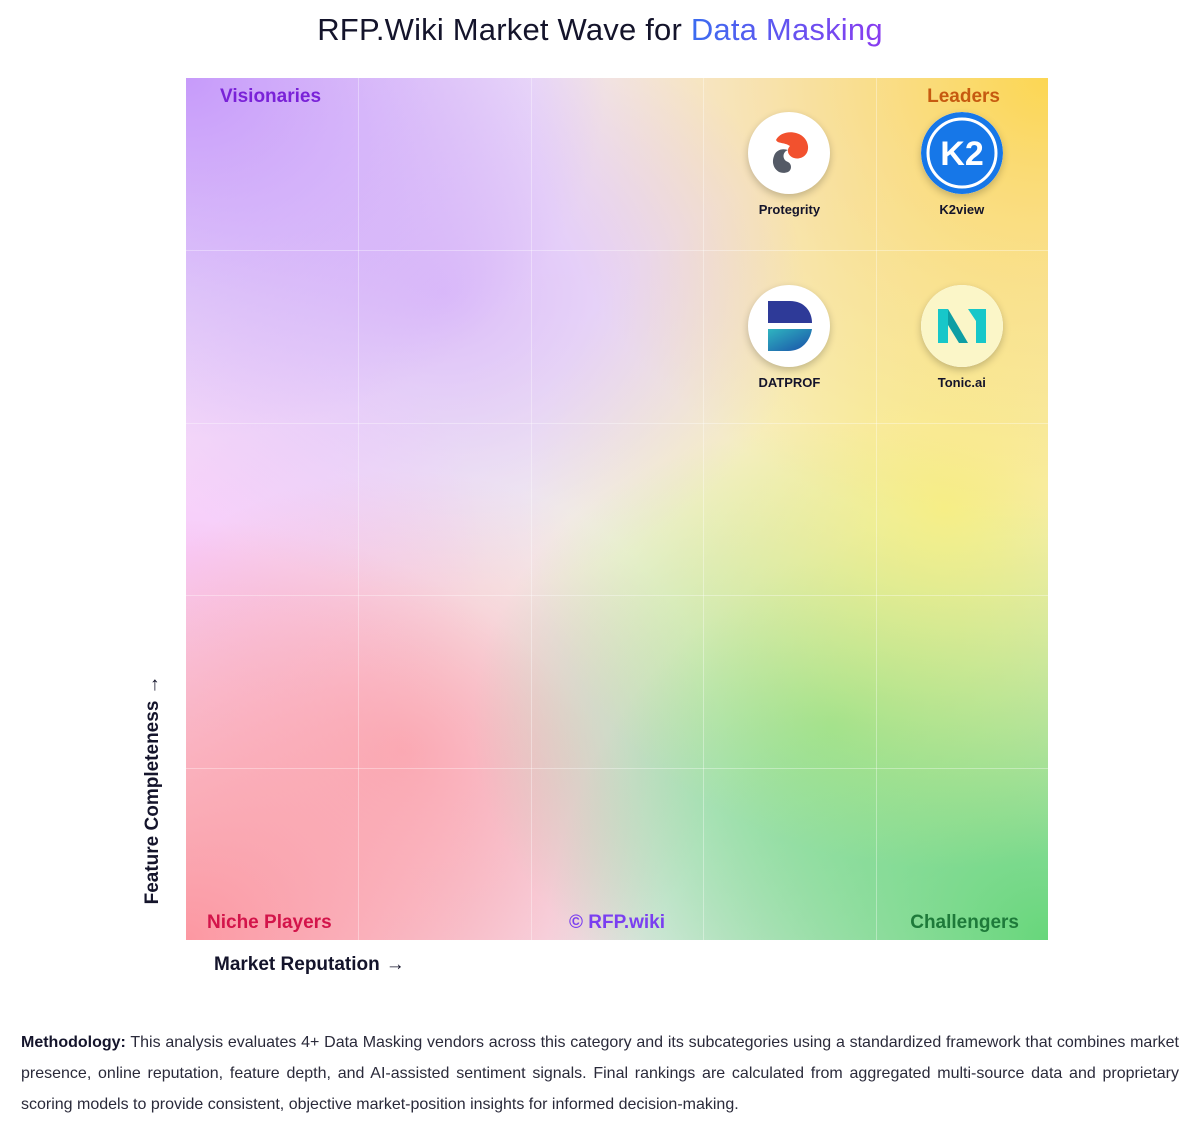 The height and width of the screenshot is (1134, 1200). Describe the element at coordinates (616, 922) in the screenshot. I see `watermark: © RFP.wiki` at that location.